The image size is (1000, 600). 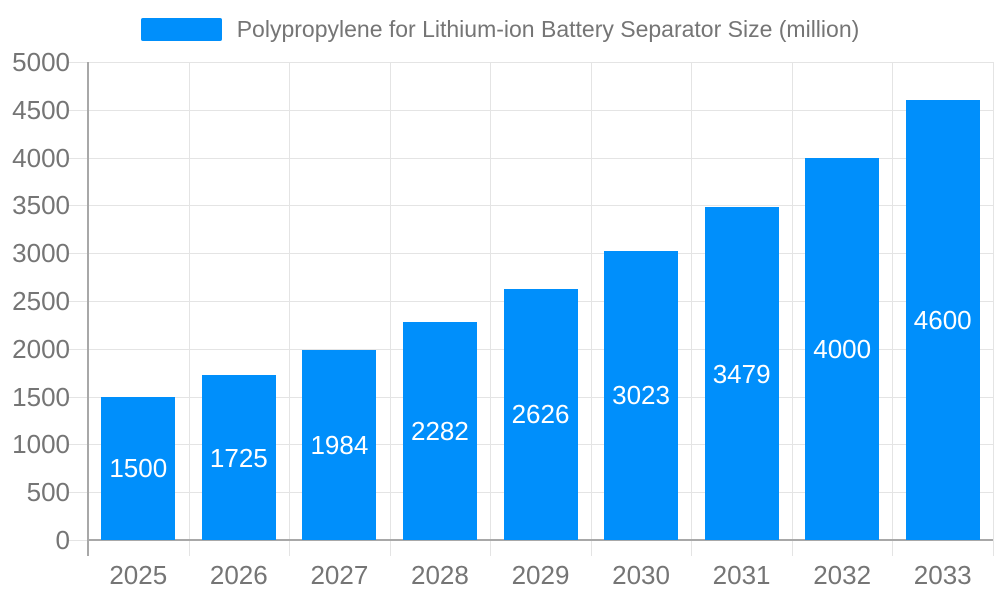 I want to click on bar: 3023, so click(x=641, y=395).